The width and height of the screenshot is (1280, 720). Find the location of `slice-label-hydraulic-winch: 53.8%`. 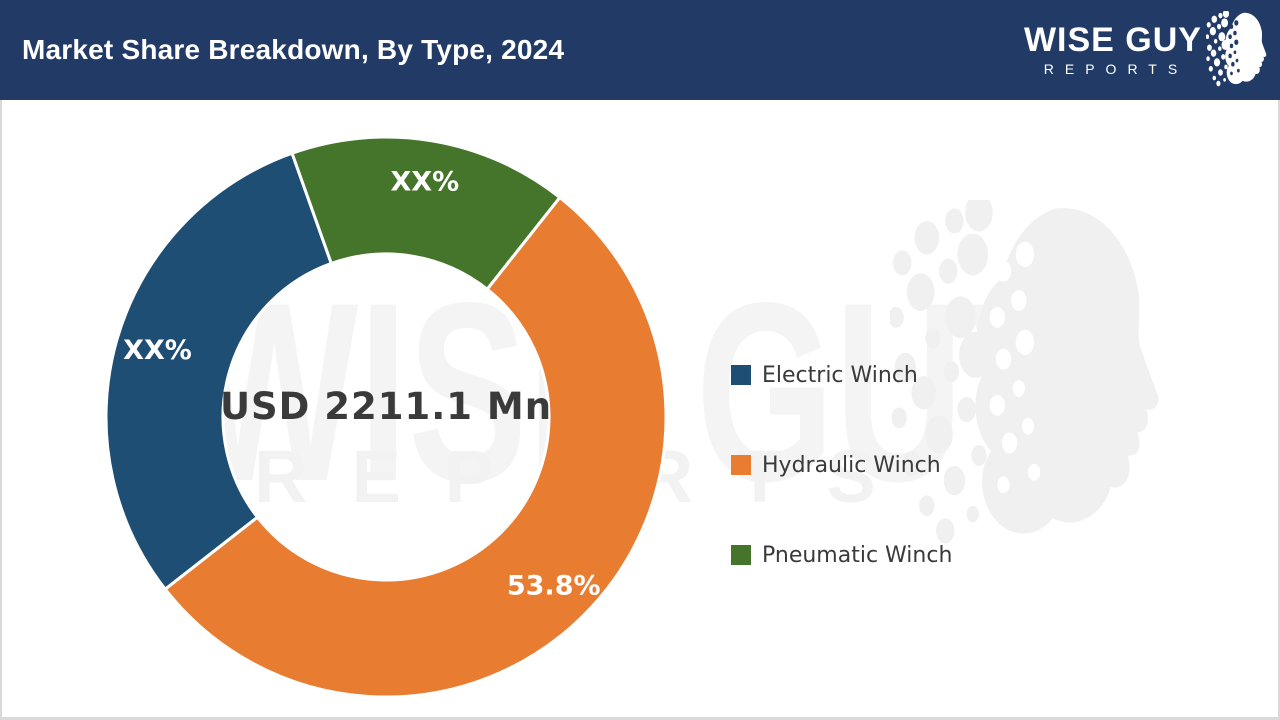

slice-label-hydraulic-winch: 53.8% is located at coordinates (554, 585).